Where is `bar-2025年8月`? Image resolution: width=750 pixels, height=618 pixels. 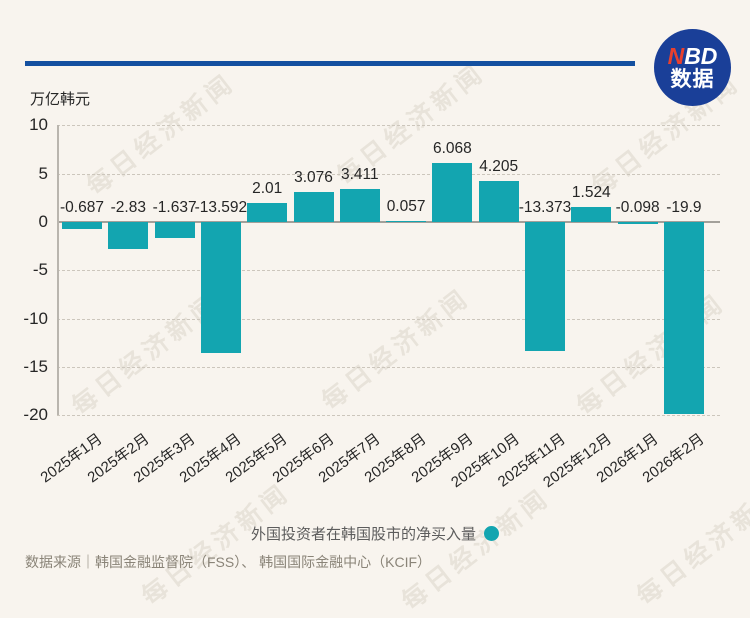
bar-2025年8月 is located at coordinates (406, 221).